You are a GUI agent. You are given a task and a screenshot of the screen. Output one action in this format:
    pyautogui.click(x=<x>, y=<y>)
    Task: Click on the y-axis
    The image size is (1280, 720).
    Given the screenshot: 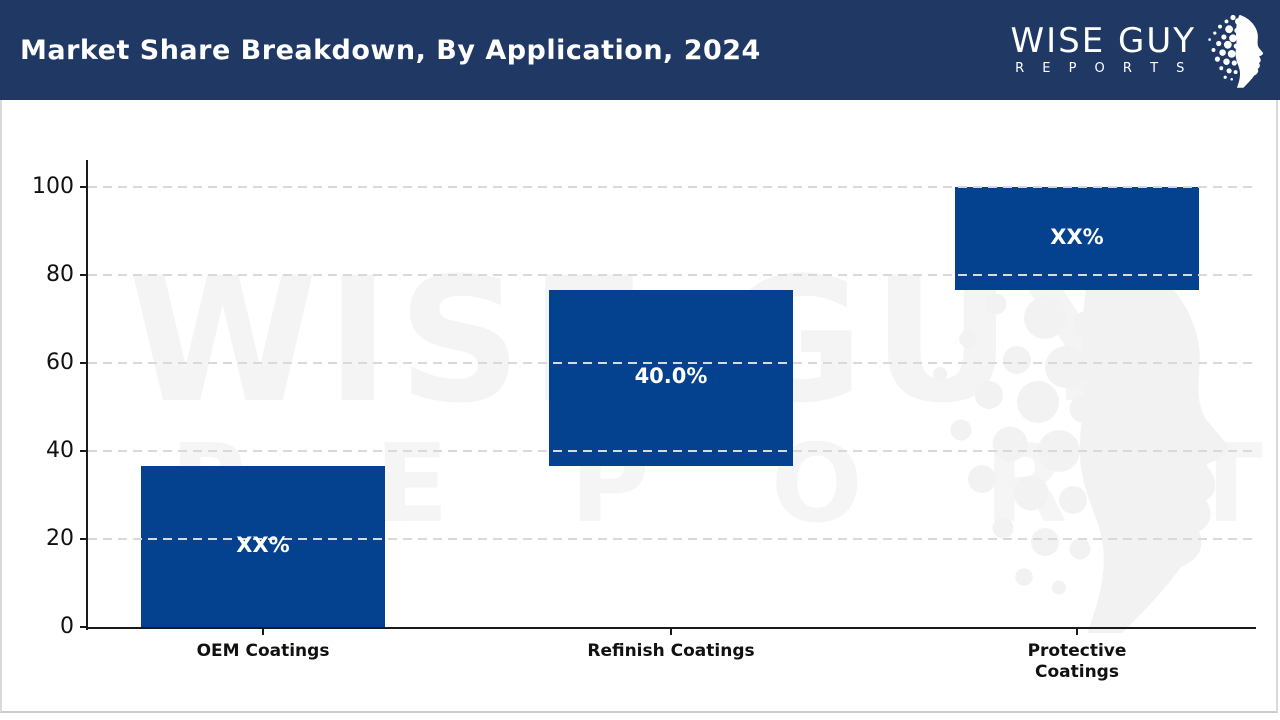 What is the action you would take?
    pyautogui.click(x=87, y=395)
    